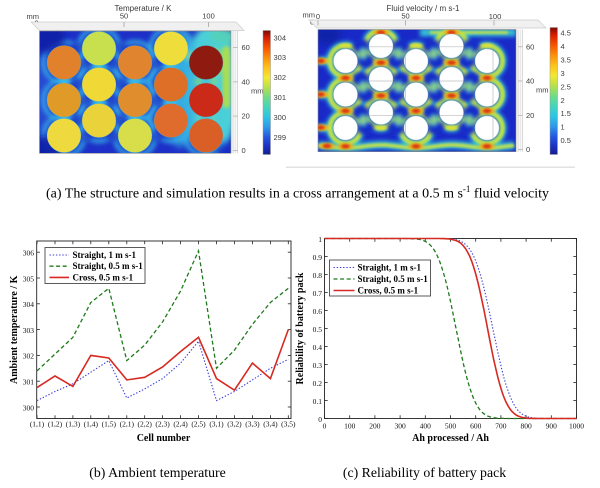 The width and height of the screenshot is (600, 488). What do you see at coordinates (318, 293) in the screenshot?
I see `svg-text: 0.7` at bounding box center [318, 293].